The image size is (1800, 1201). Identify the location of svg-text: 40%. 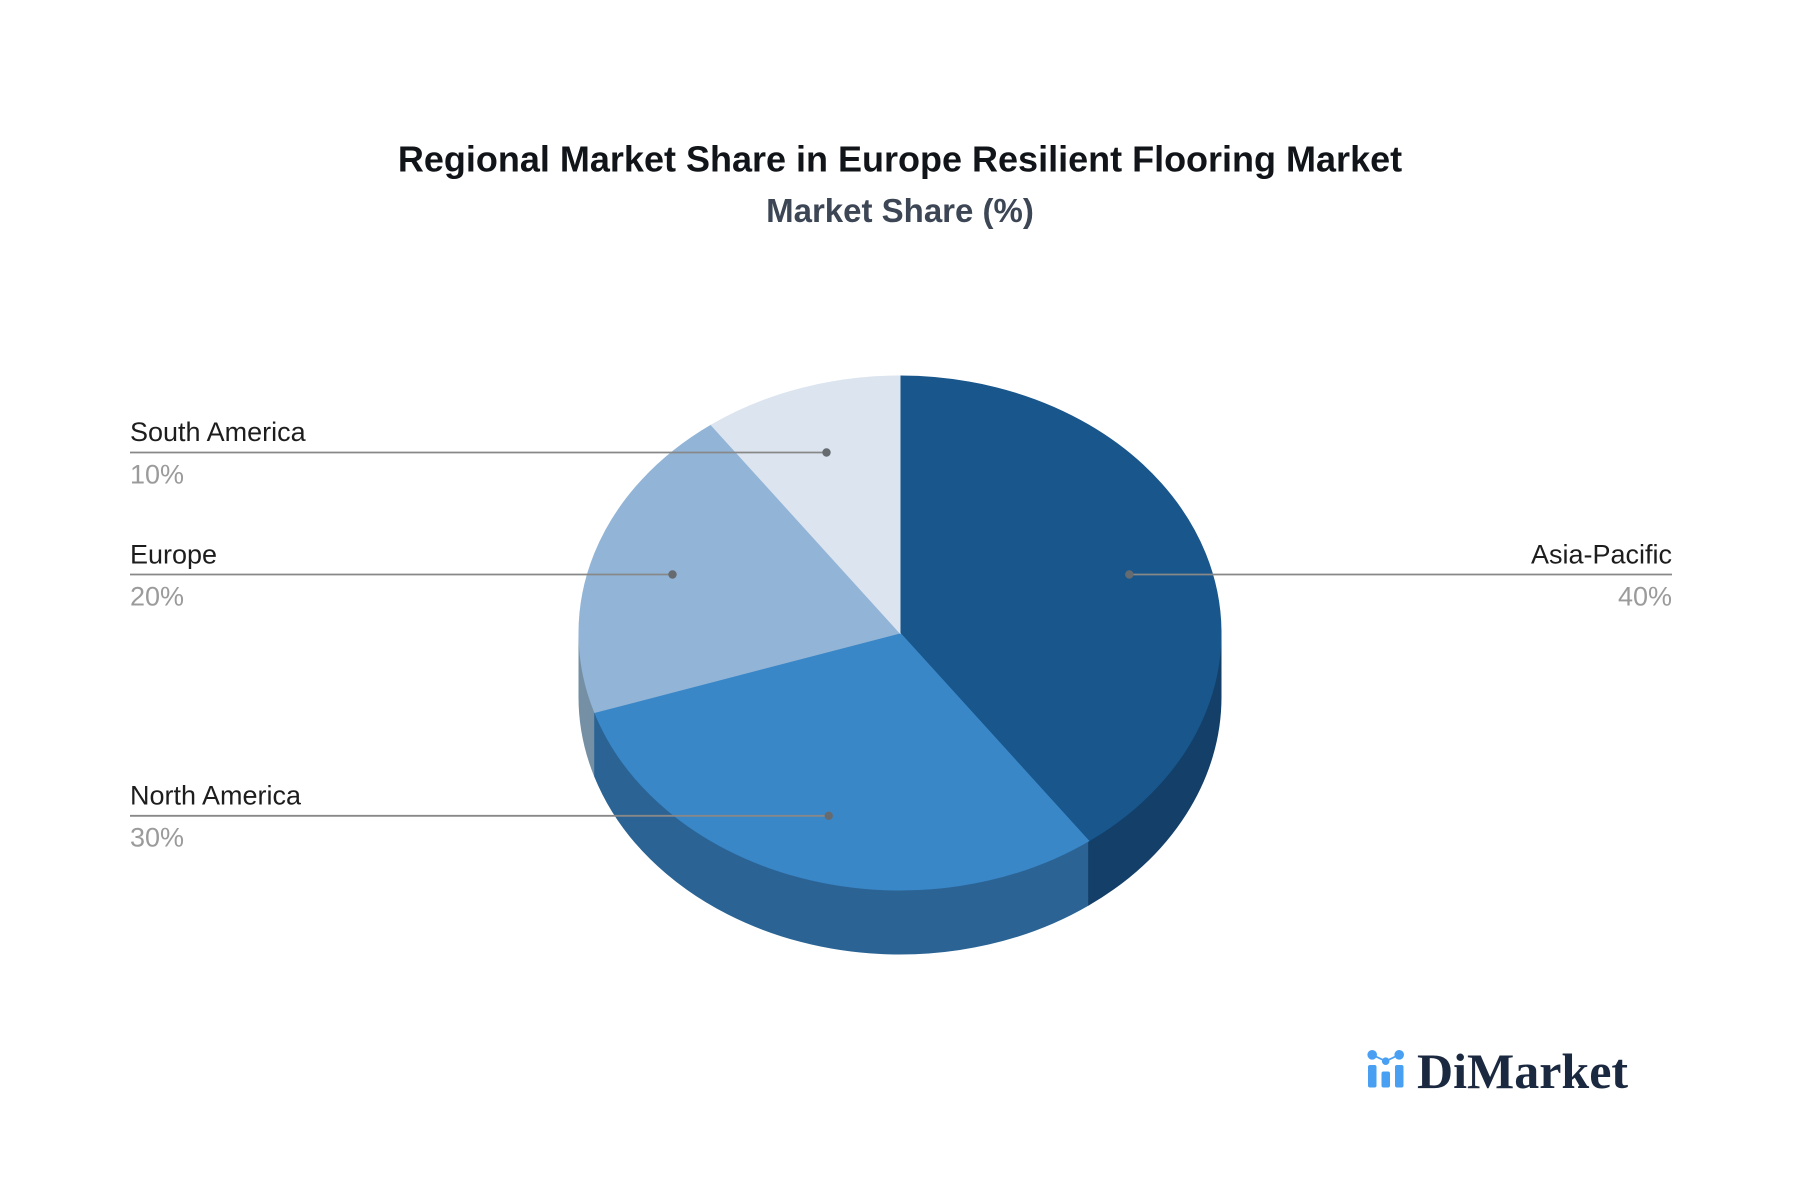
(1645, 597).